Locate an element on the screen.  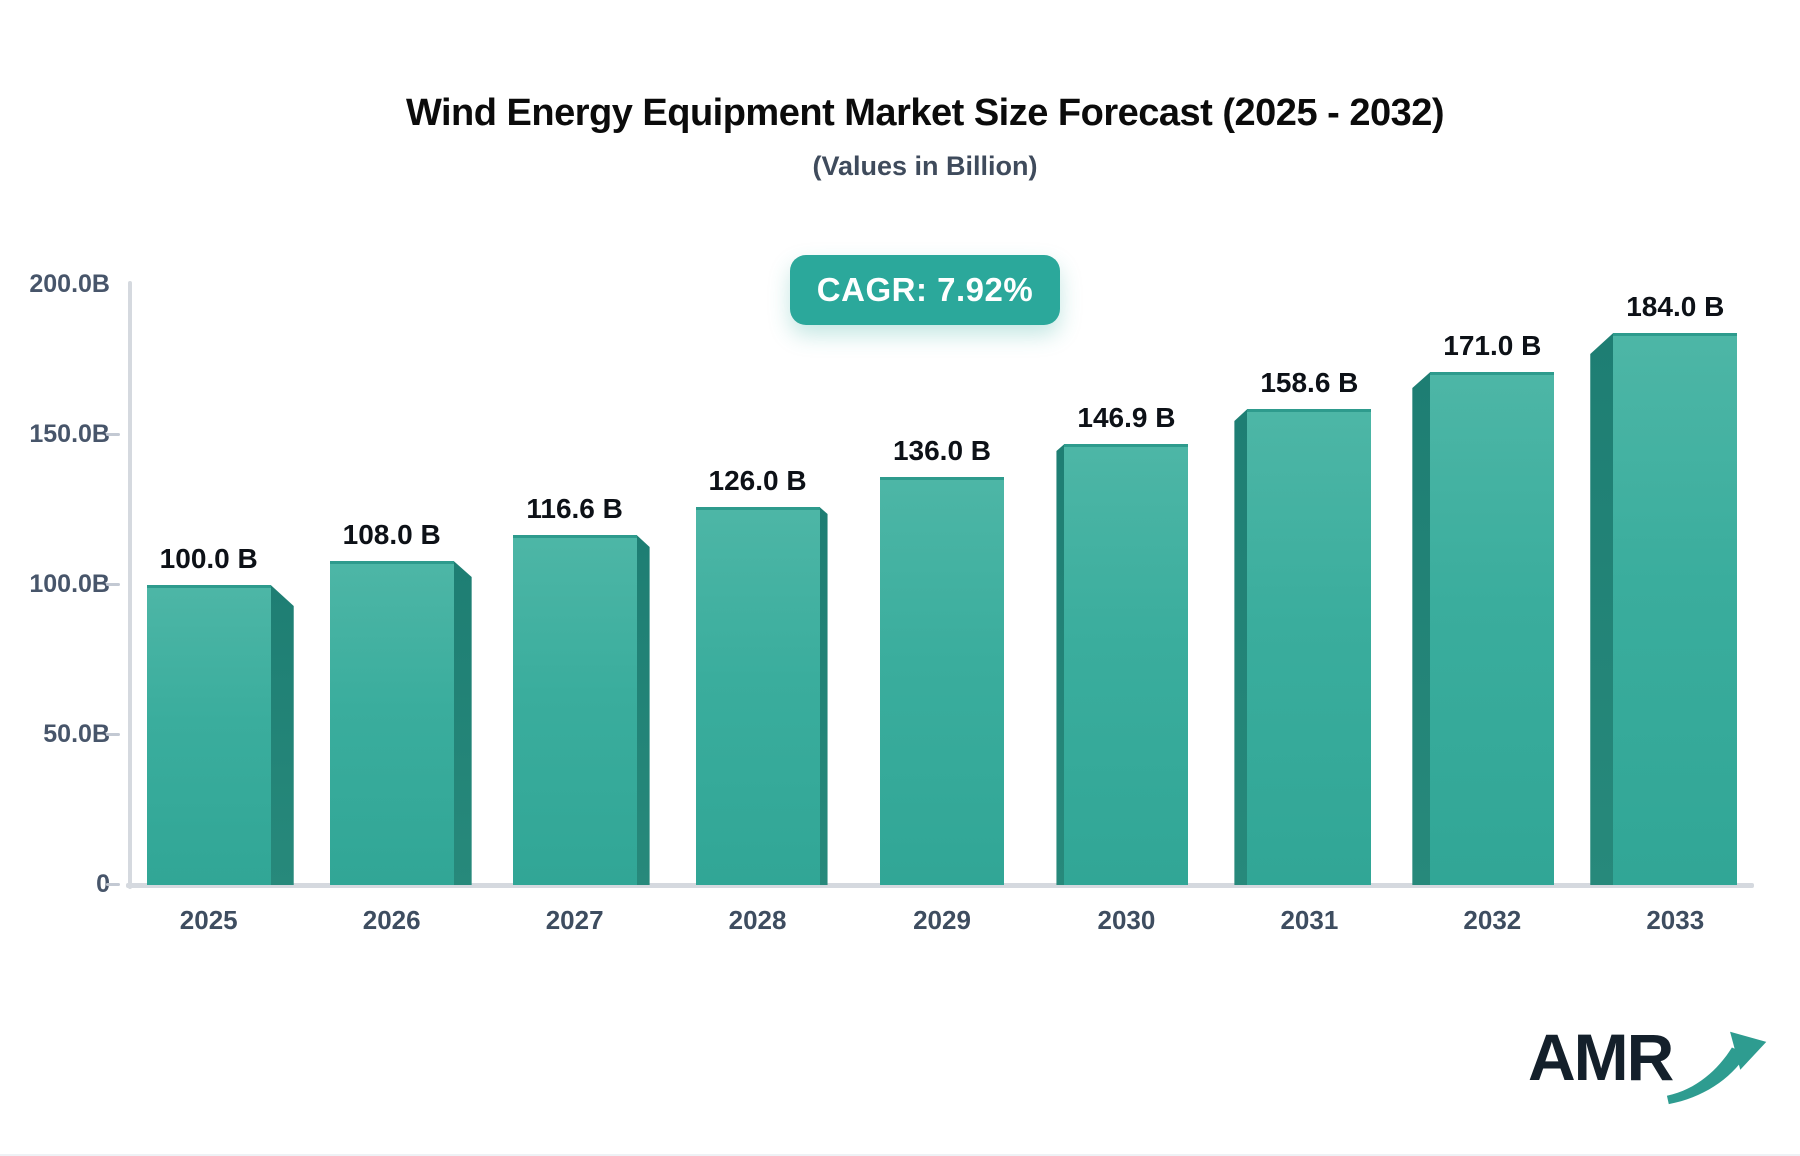
bar-2028 is located at coordinates (757, 696).